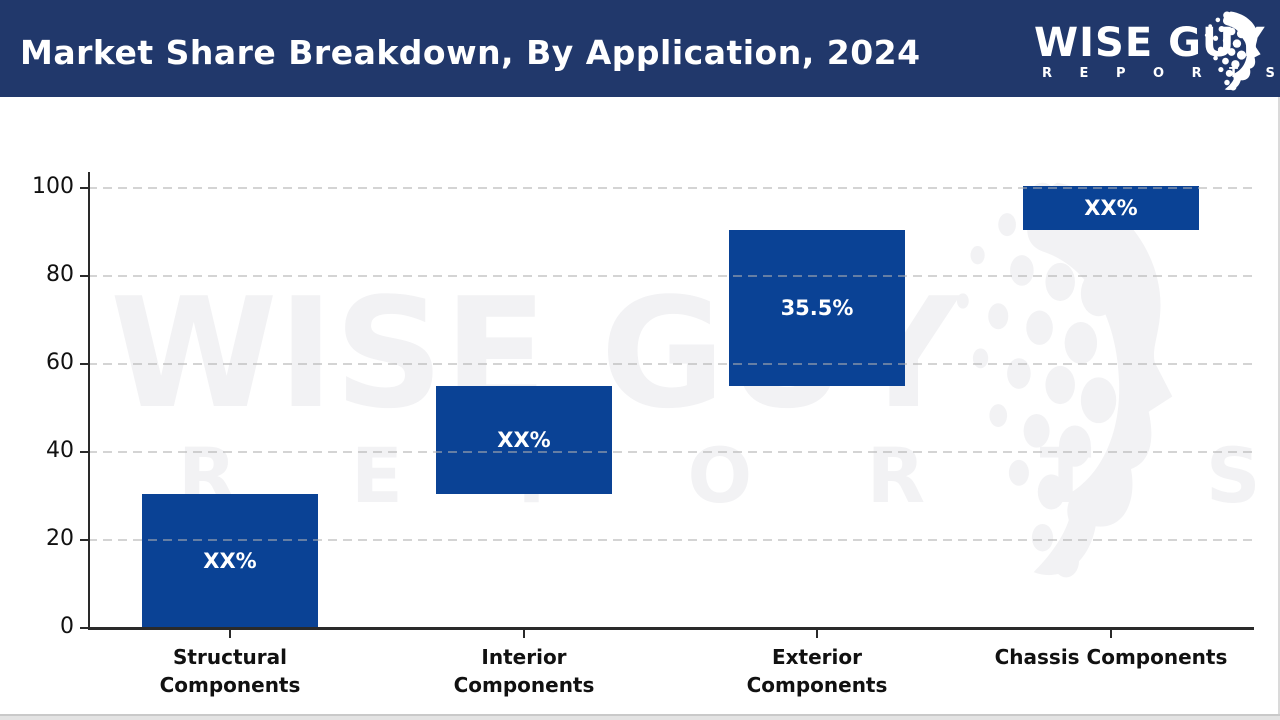 The width and height of the screenshot is (1280, 720). Describe the element at coordinates (60, 450) in the screenshot. I see `y-tick-label: 40` at that location.